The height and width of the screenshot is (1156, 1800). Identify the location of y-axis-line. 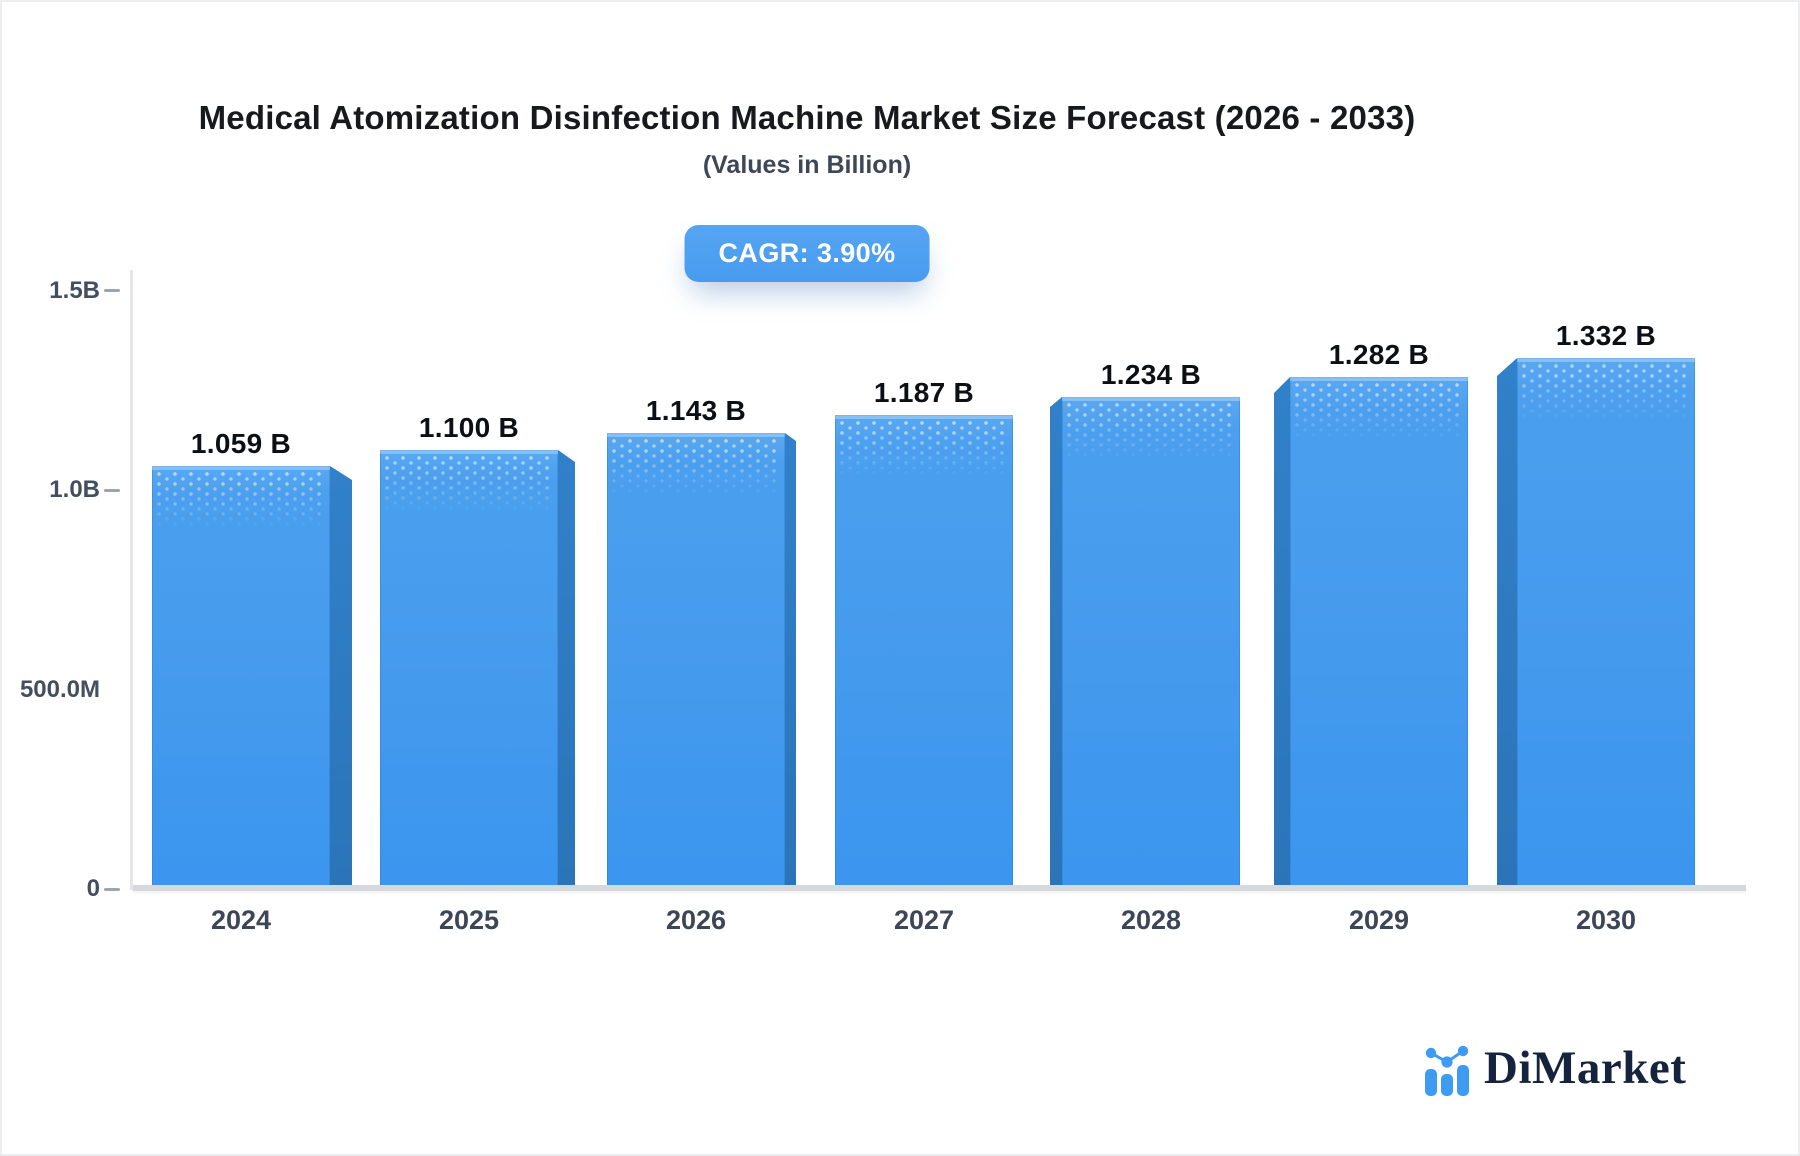
(131, 580).